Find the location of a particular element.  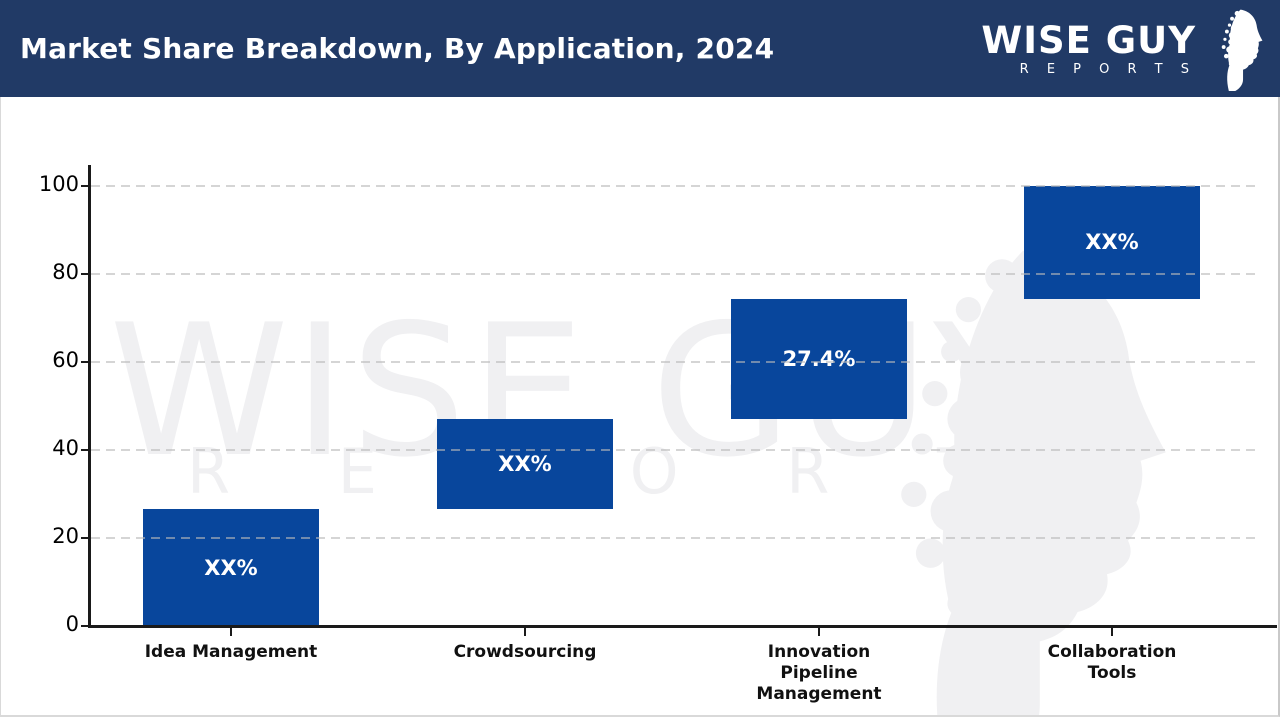

y-axis-tick-label: 20 is located at coordinates (65, 536).